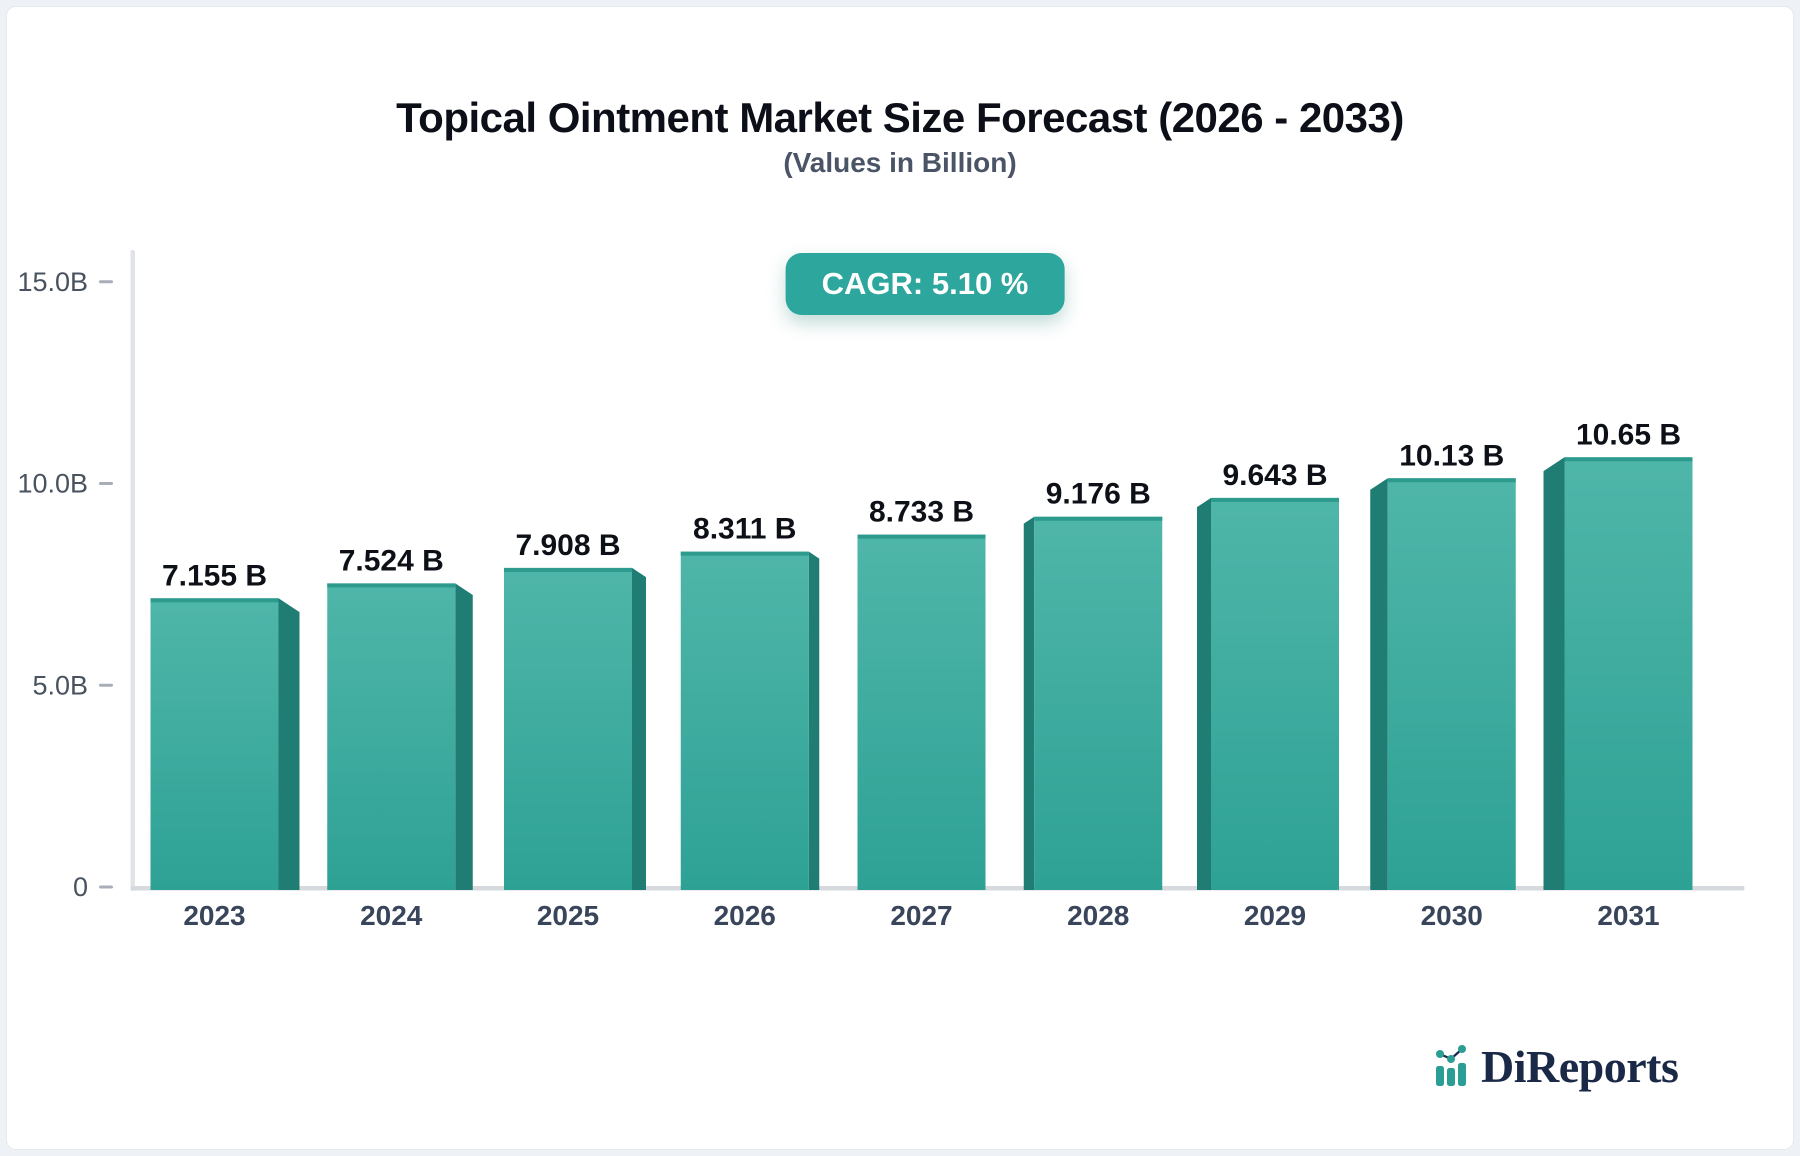 The height and width of the screenshot is (1156, 1800). Describe the element at coordinates (1451, 1065) in the screenshot. I see `mini-bar-chart-icon` at that location.